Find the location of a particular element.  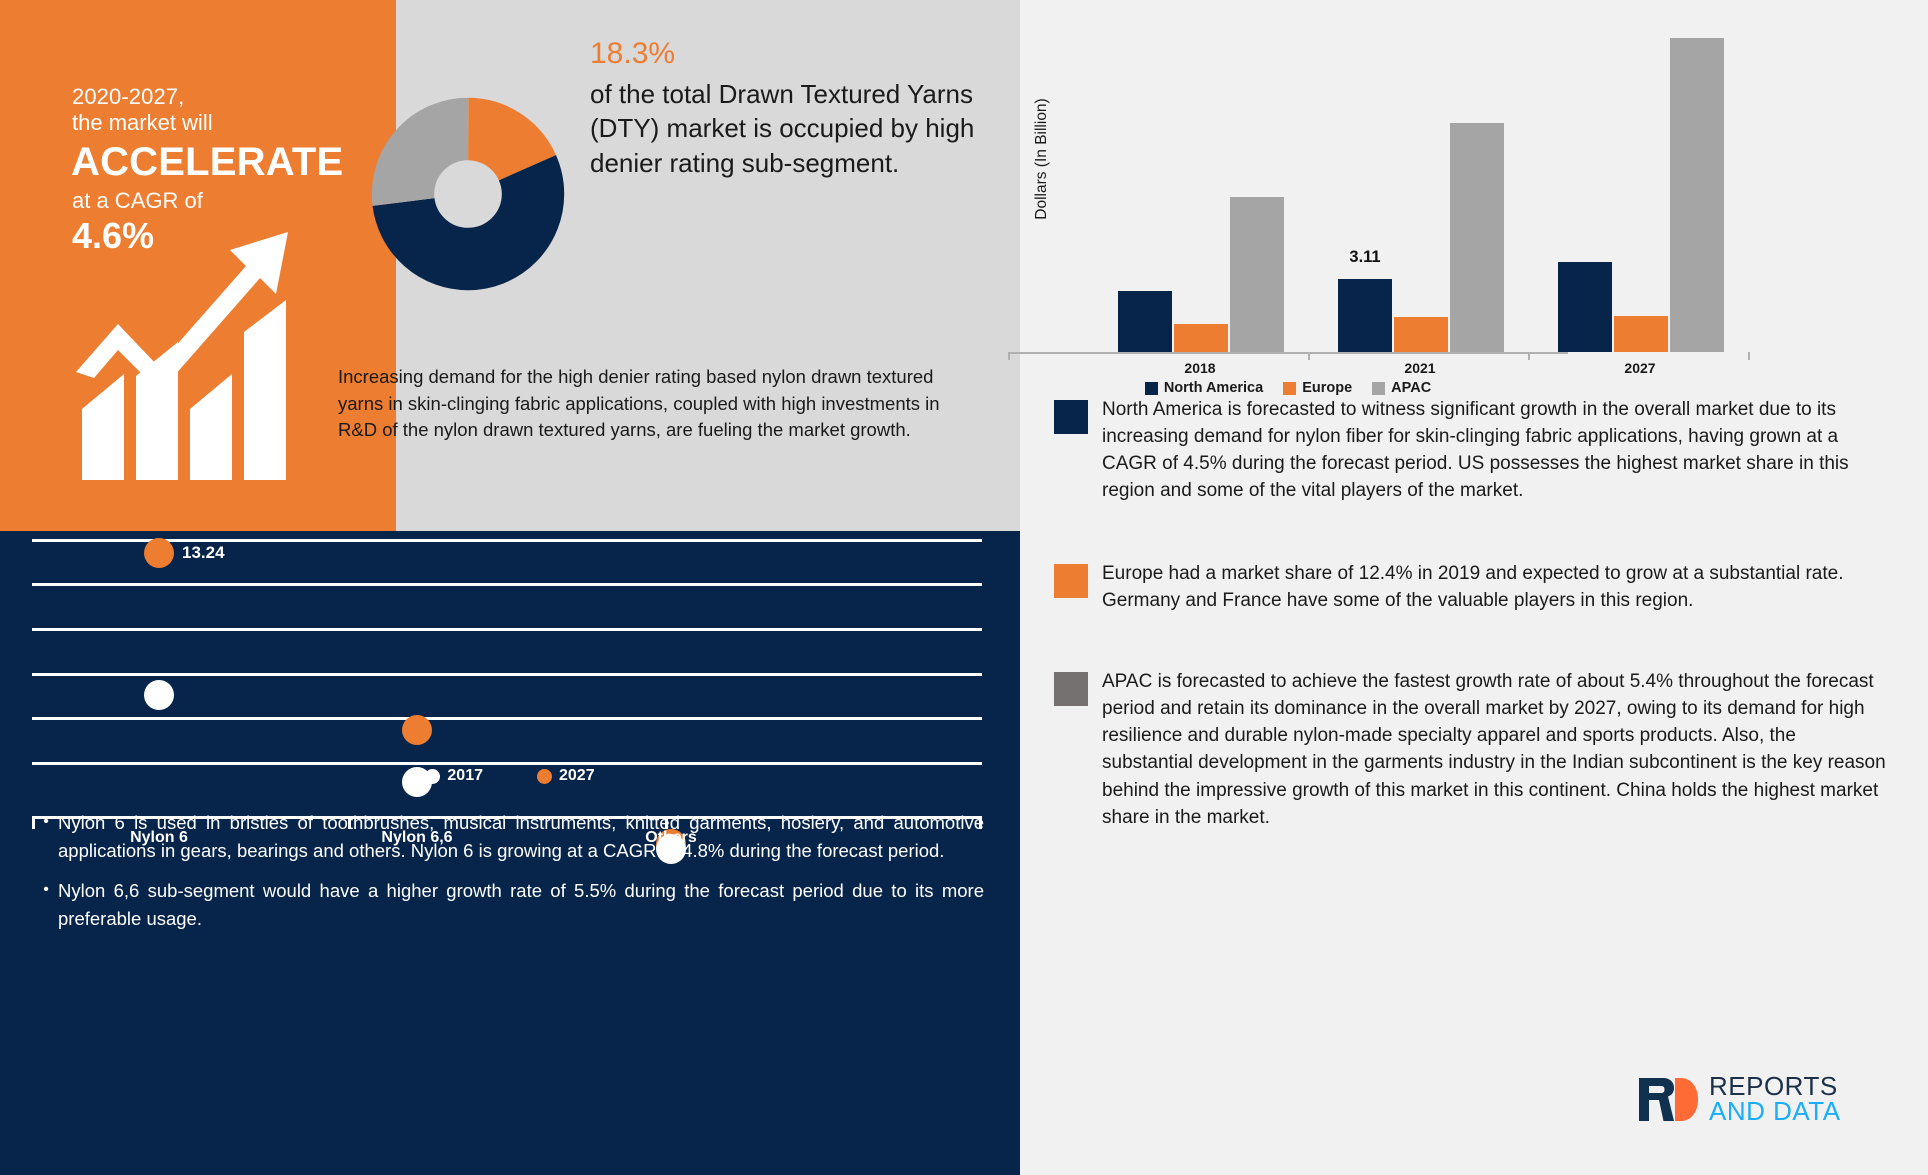

reports-and-data-logo: REPORTS AND DATA is located at coordinates (1739, 1099).